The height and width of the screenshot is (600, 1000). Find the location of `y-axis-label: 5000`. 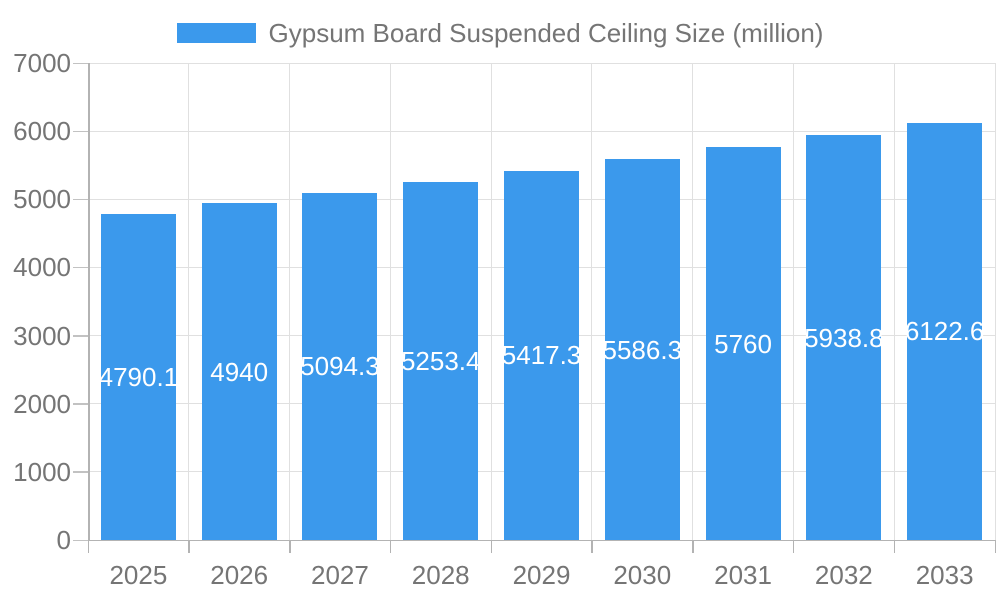

y-axis-label: 5000 is located at coordinates (42, 199).